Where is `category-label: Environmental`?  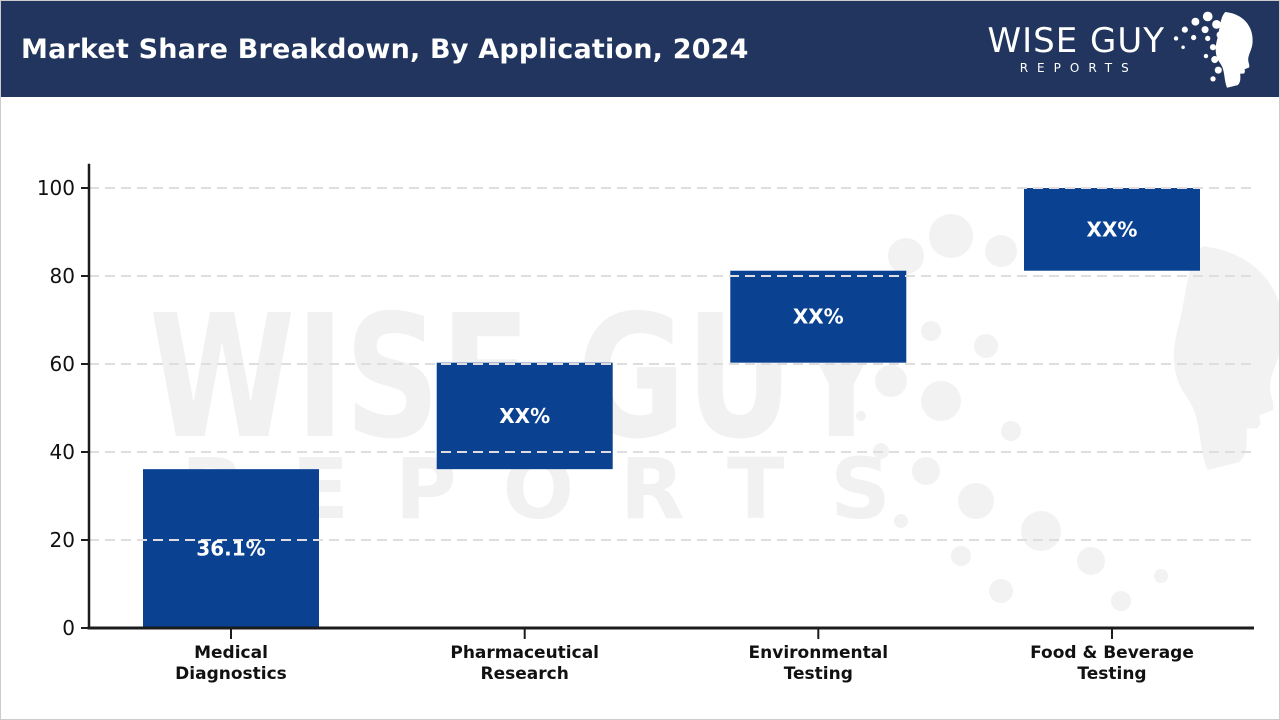 category-label: Environmental is located at coordinates (819, 653).